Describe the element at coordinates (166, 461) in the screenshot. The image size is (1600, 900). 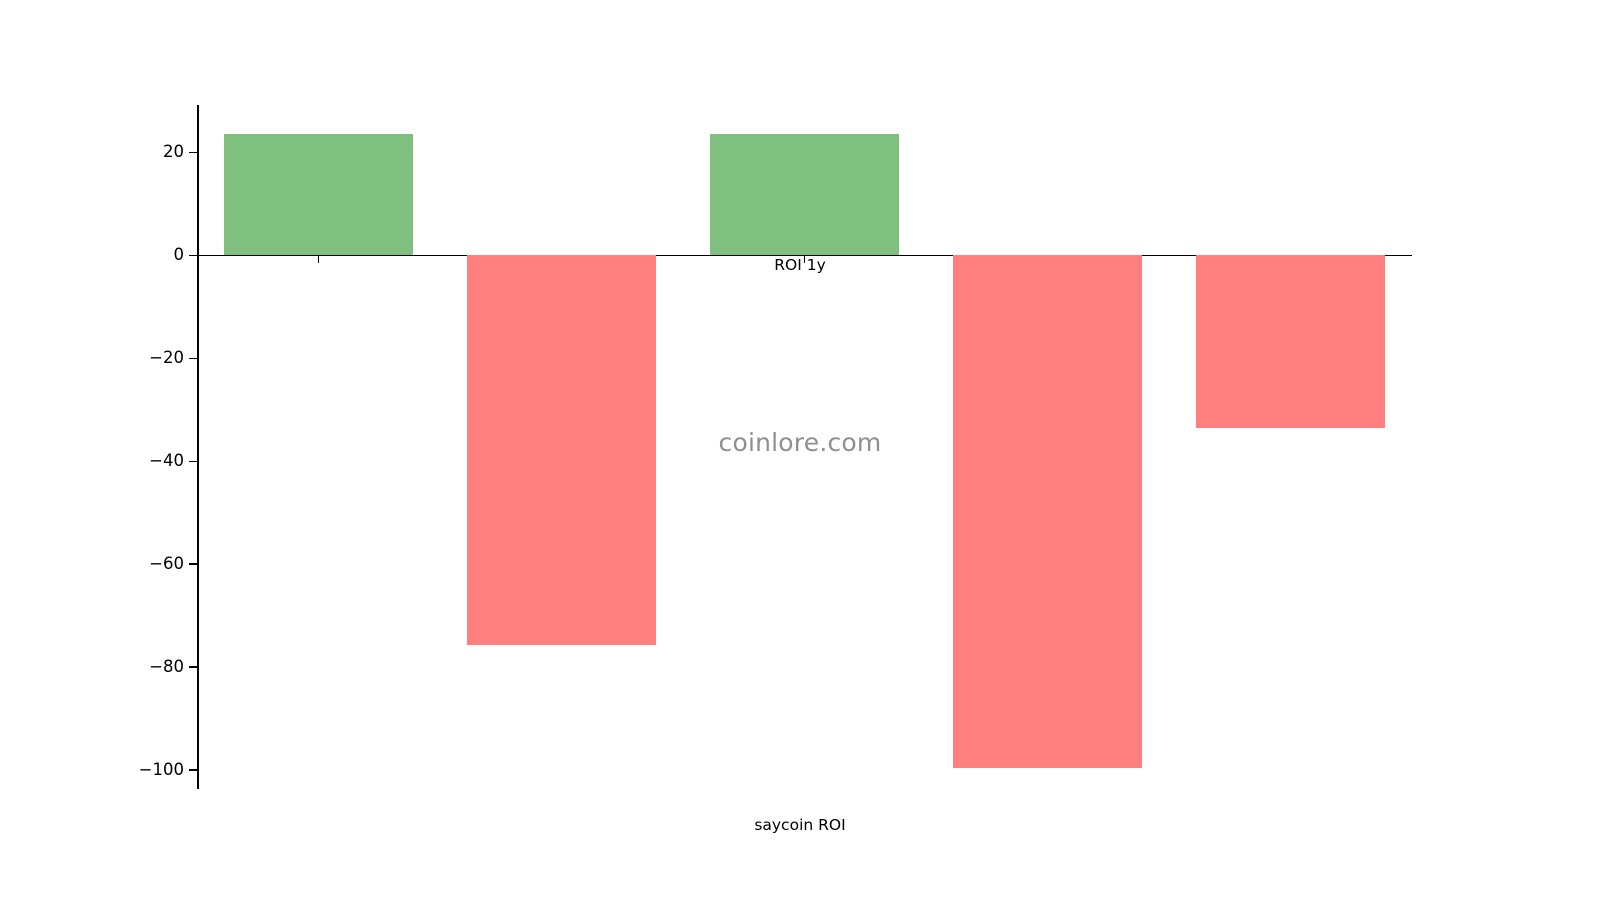
I see `y-tick-label: −40` at that location.